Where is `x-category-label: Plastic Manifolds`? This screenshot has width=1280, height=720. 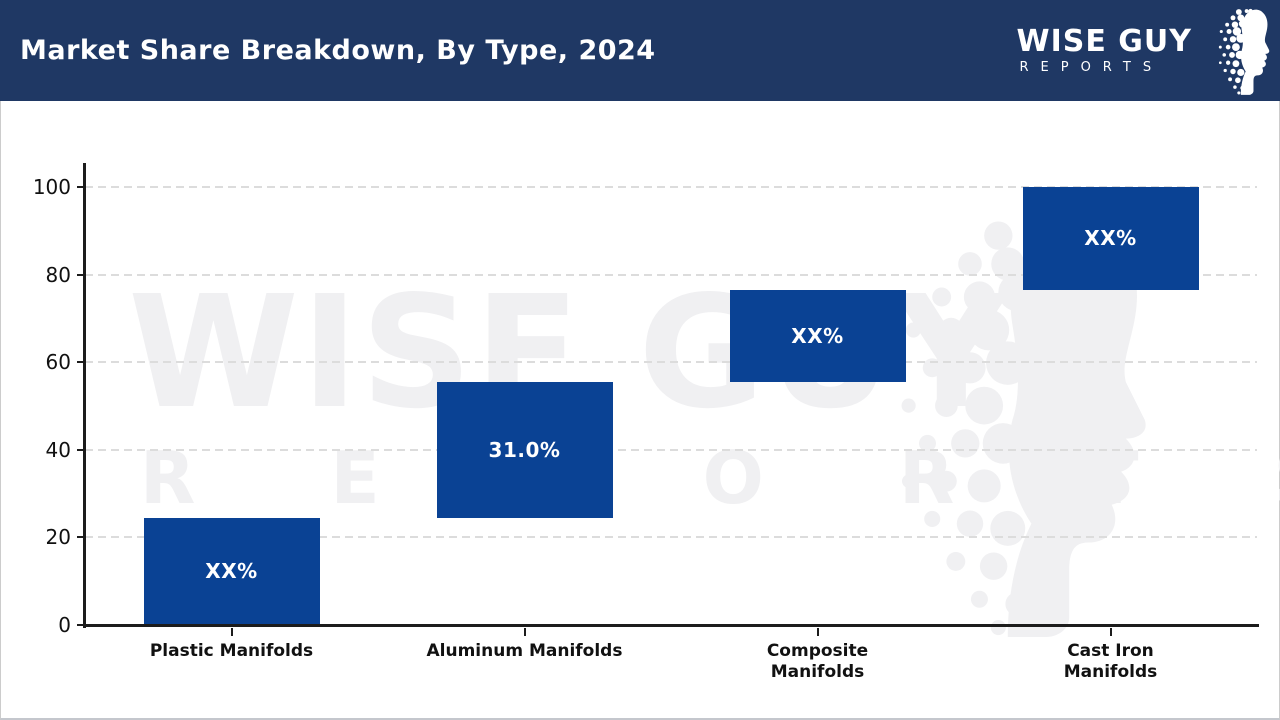
x-category-label: Plastic Manifolds is located at coordinates (231, 651).